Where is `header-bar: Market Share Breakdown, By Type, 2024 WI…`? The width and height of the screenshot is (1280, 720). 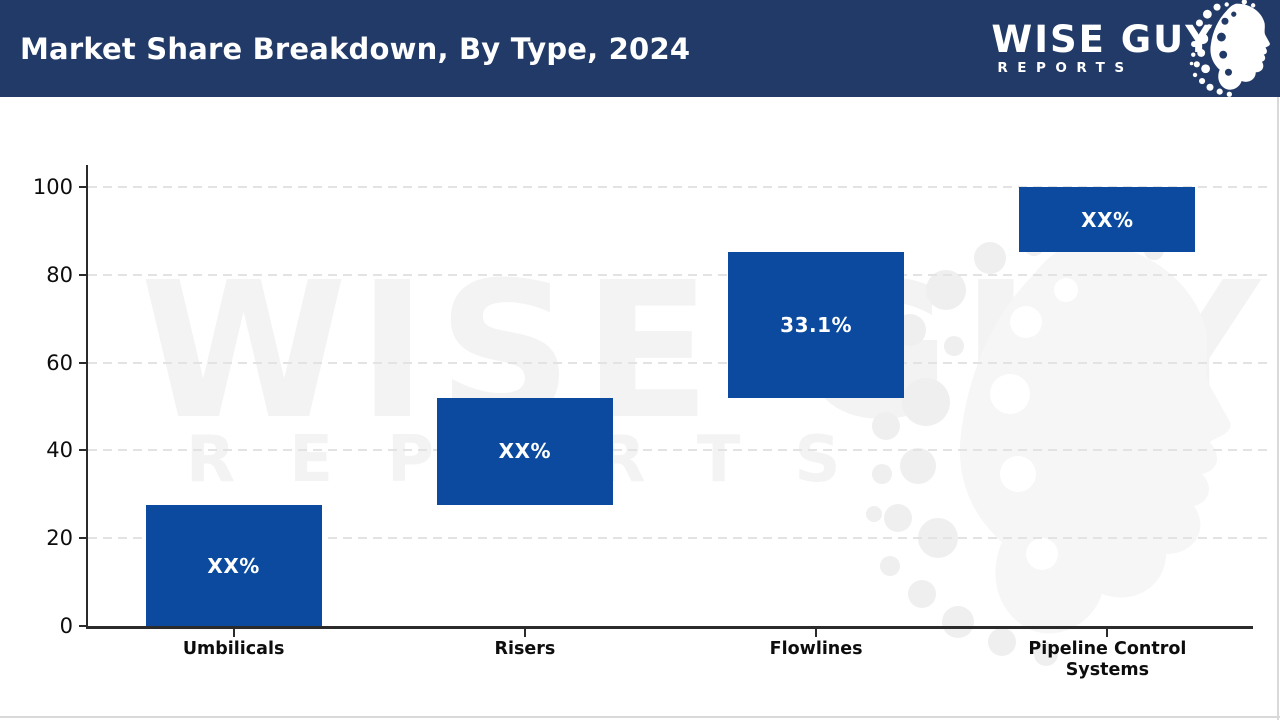
header-bar: Market Share Breakdown, By Type, 2024 WI… is located at coordinates (640, 48).